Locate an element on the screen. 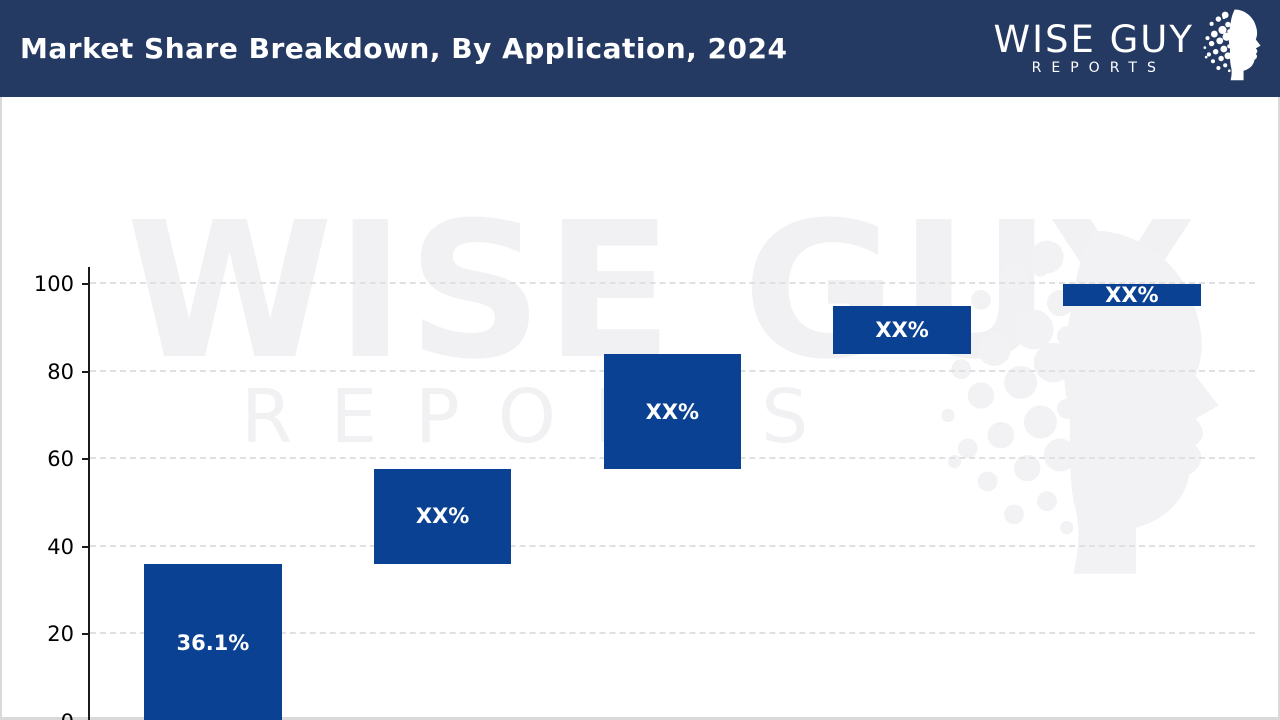  bar-aerospace: XX% is located at coordinates (442, 516).